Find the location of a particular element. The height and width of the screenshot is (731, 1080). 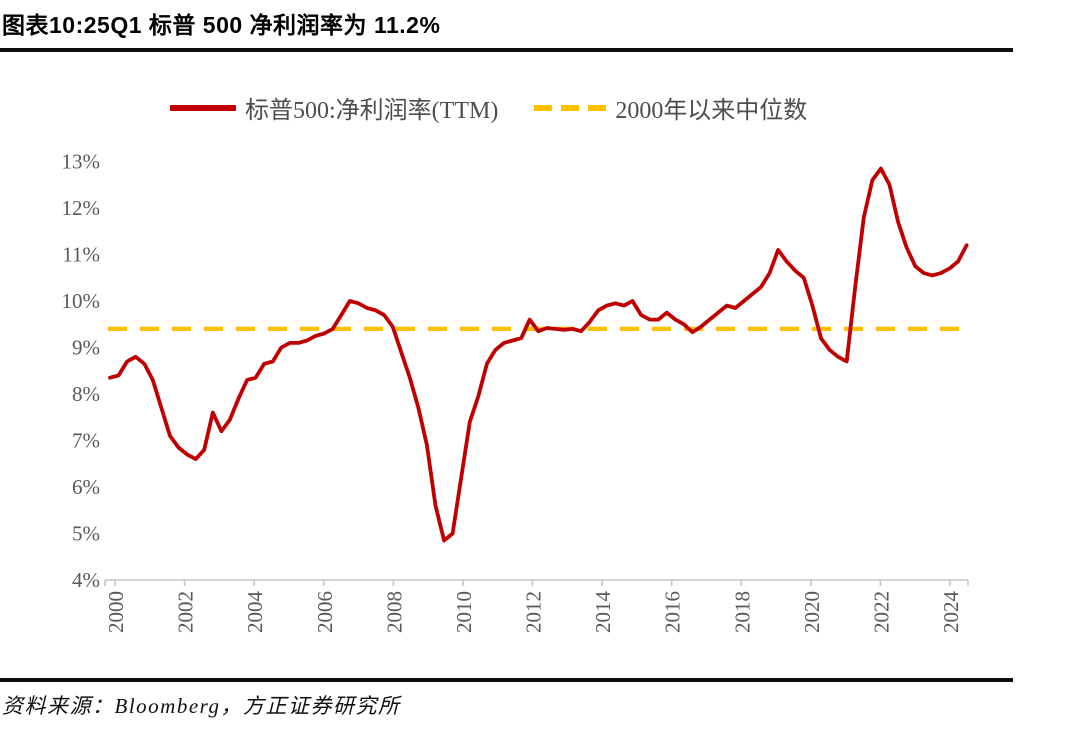

source-note: 资料来源：Bloomberg，方正证券研究所 is located at coordinates (201, 706).